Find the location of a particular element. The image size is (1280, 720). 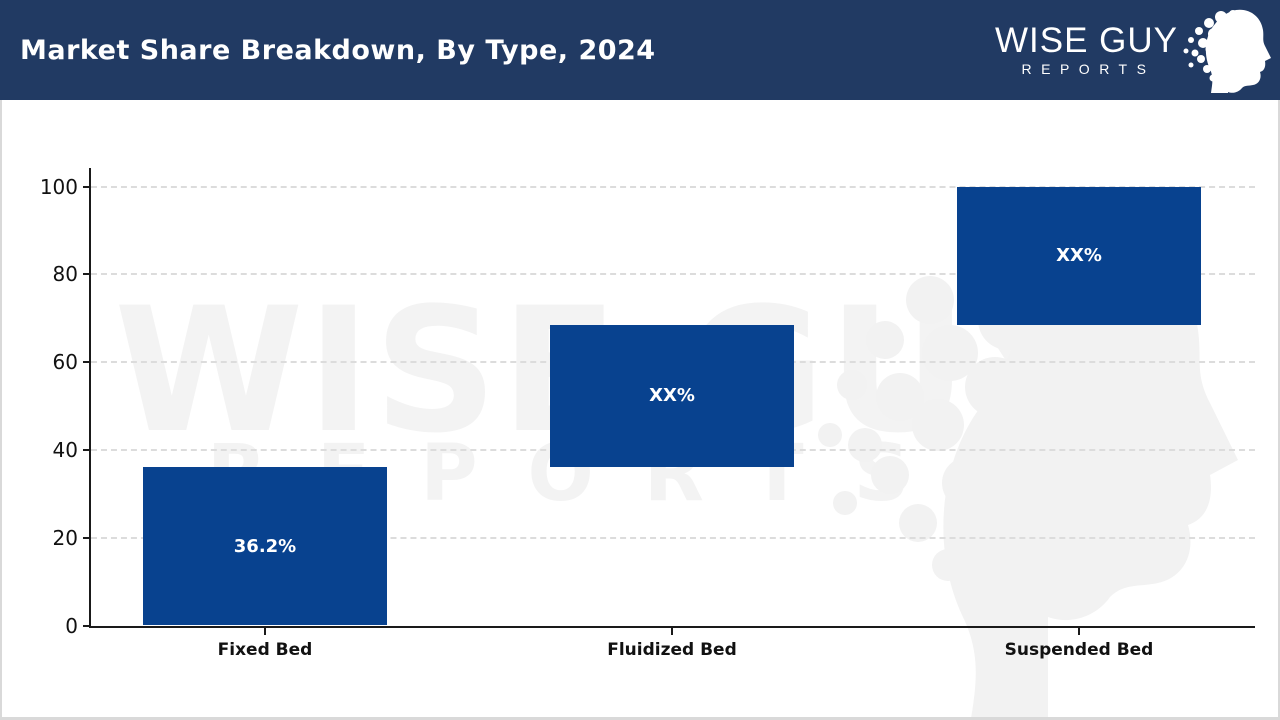

logo-text: WISE GUY REPORTS is located at coordinates (1086, 50).